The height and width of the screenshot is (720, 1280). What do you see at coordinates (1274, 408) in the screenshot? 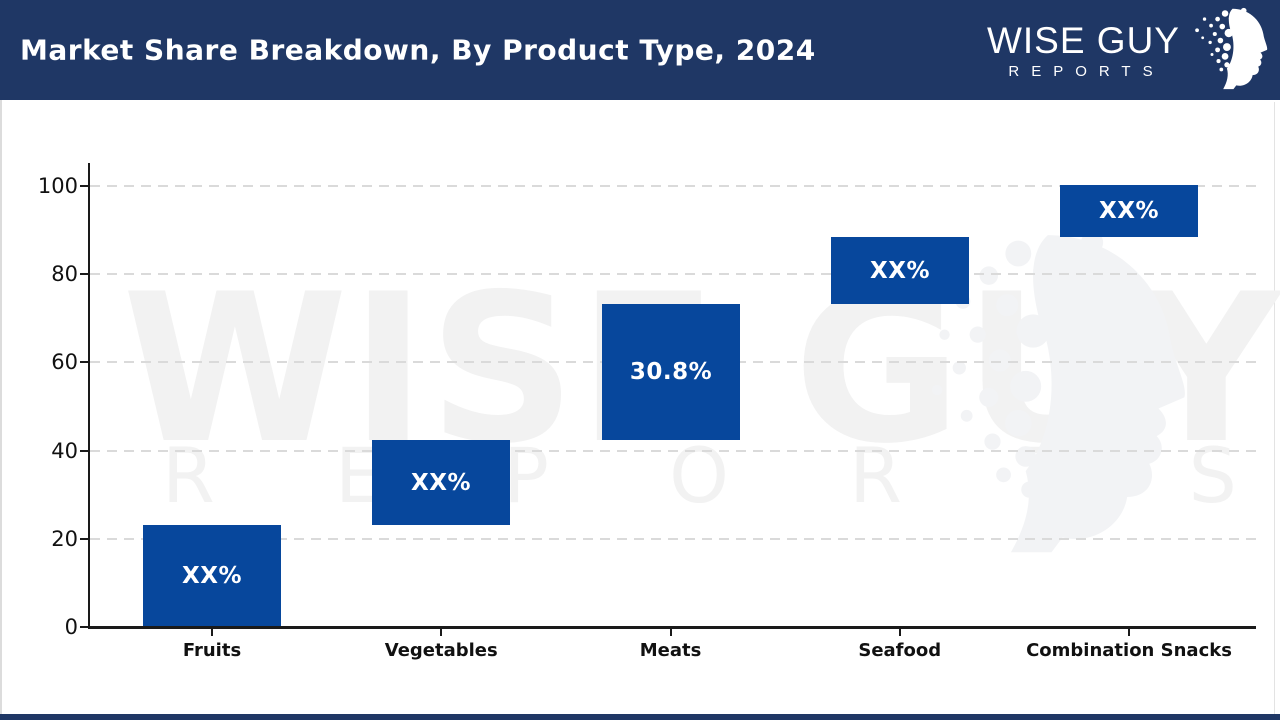
I see `right-edge-line` at bounding box center [1274, 408].